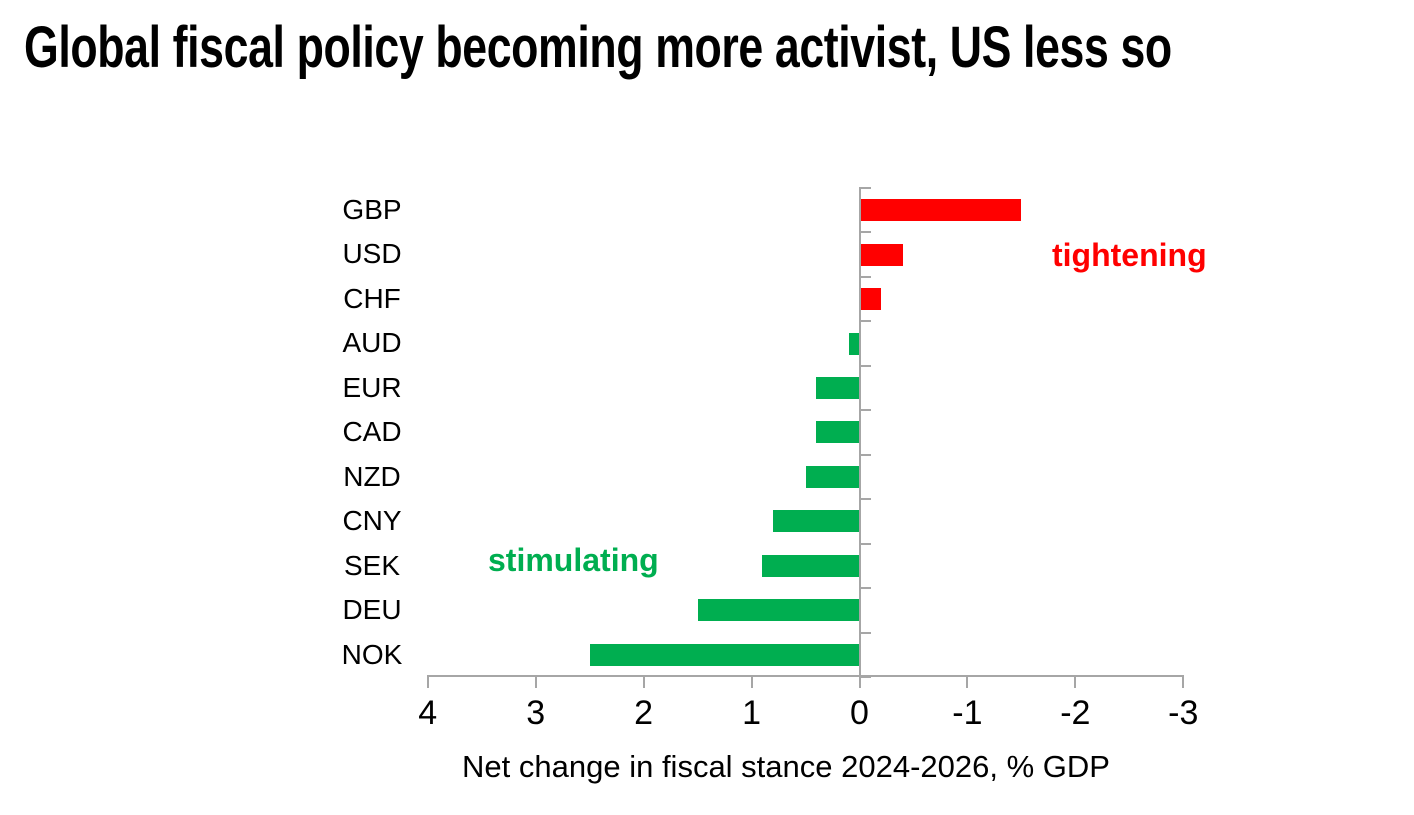 The height and width of the screenshot is (815, 1414). What do you see at coordinates (811, 565) in the screenshot?
I see `bar-sek` at bounding box center [811, 565].